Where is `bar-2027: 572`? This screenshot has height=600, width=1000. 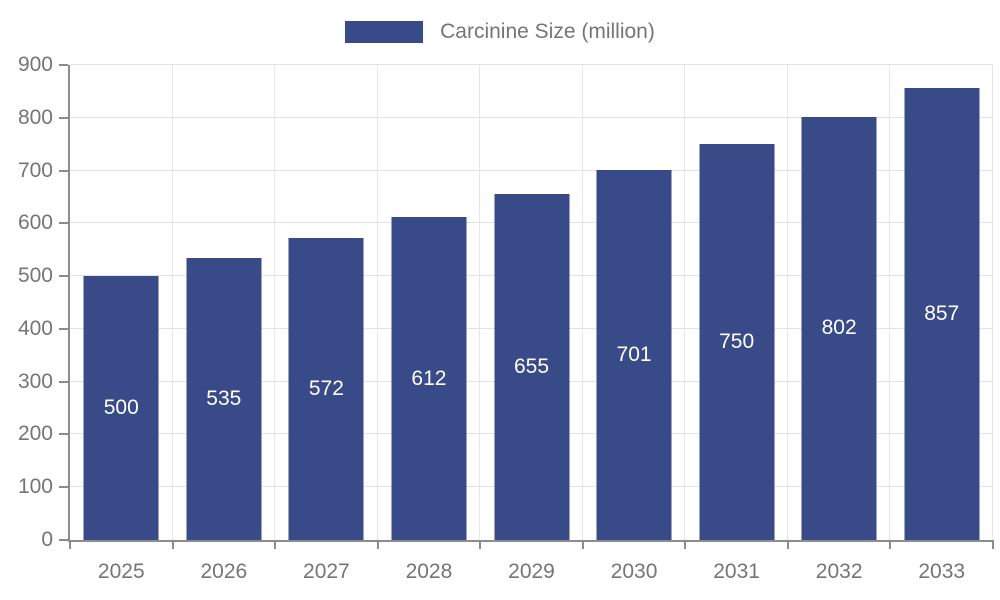 bar-2027: 572 is located at coordinates (326, 389).